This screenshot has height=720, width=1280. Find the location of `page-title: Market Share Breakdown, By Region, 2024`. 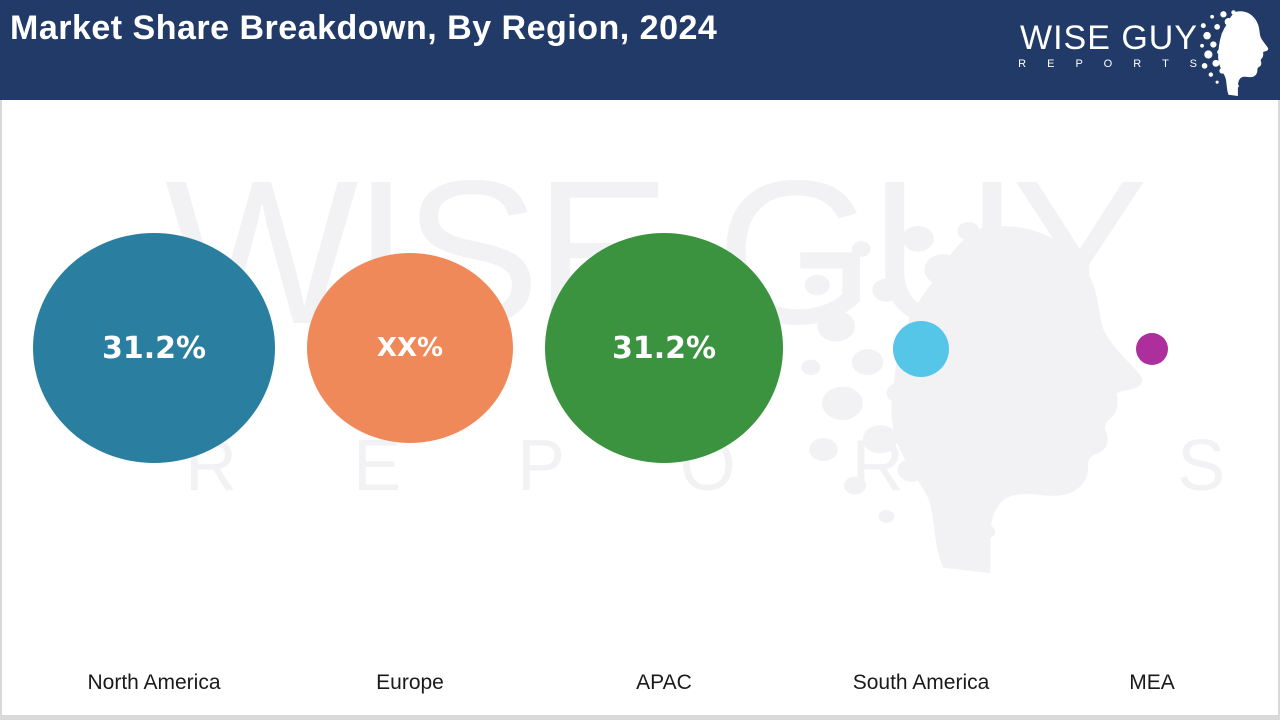

page-title: Market Share Breakdown, By Region, 2024 is located at coordinates (364, 28).